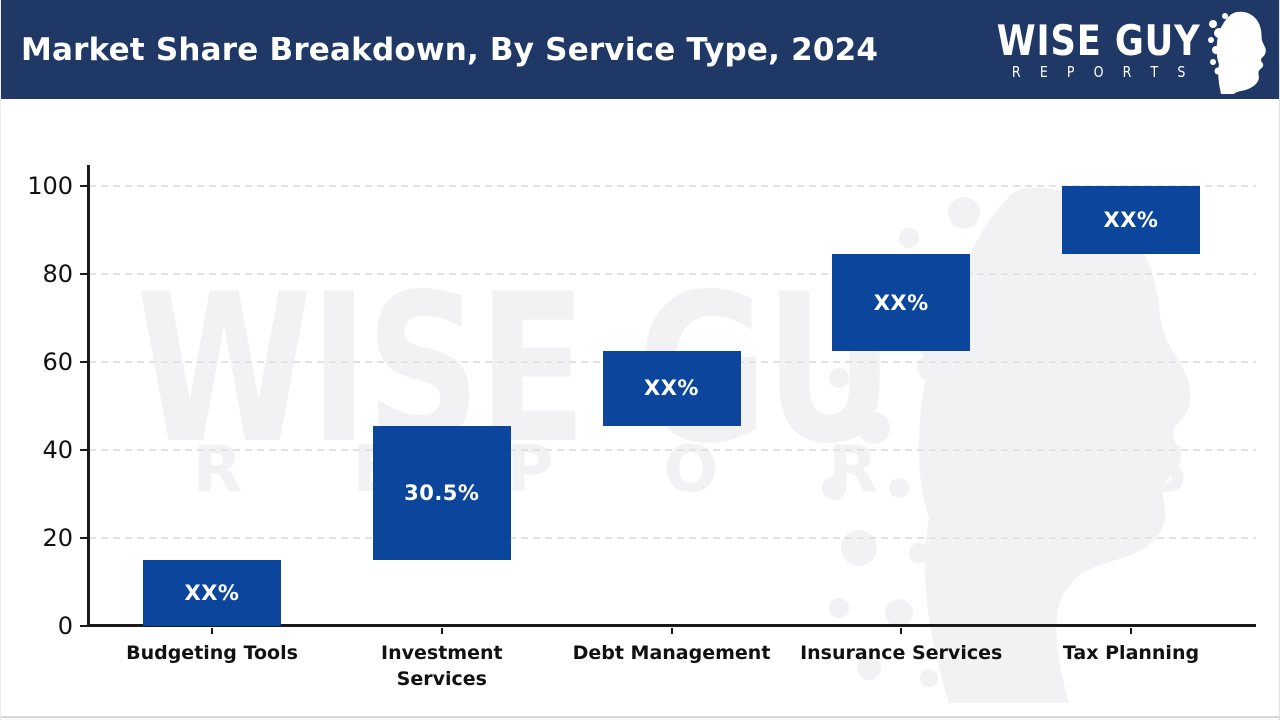  I want to click on bar-value-label-tax-planning: XX%, so click(1131, 220).